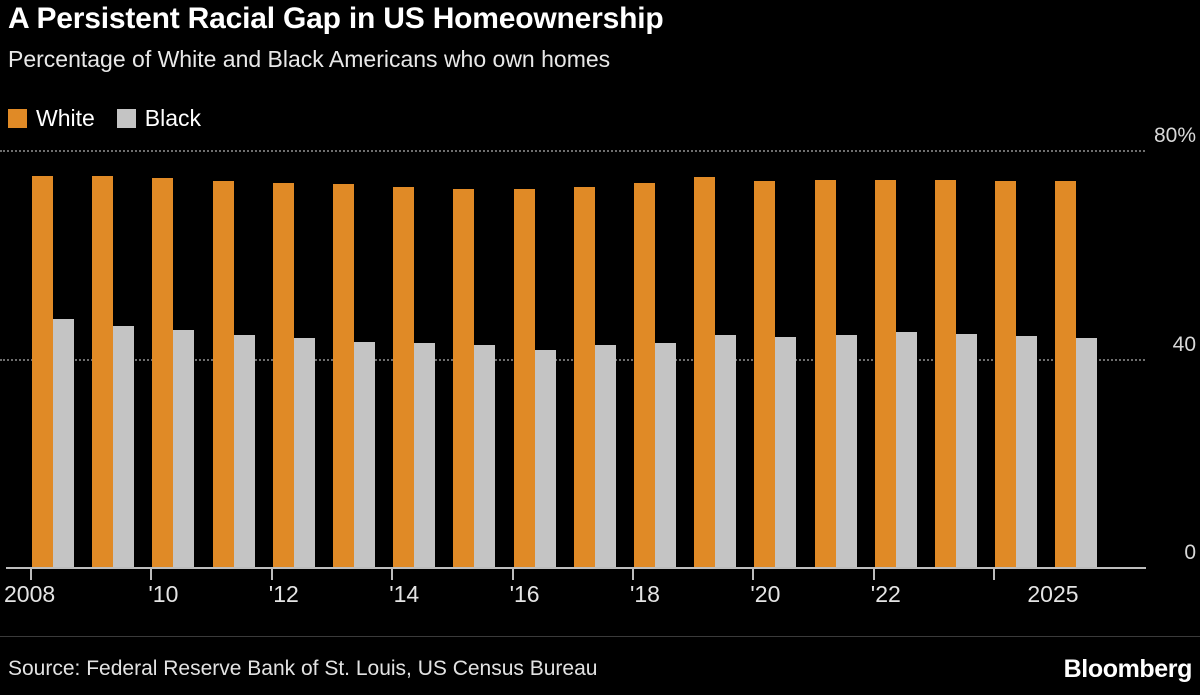 This screenshot has height=695, width=1200. Describe the element at coordinates (600, 636) in the screenshot. I see `footer-divider` at that location.